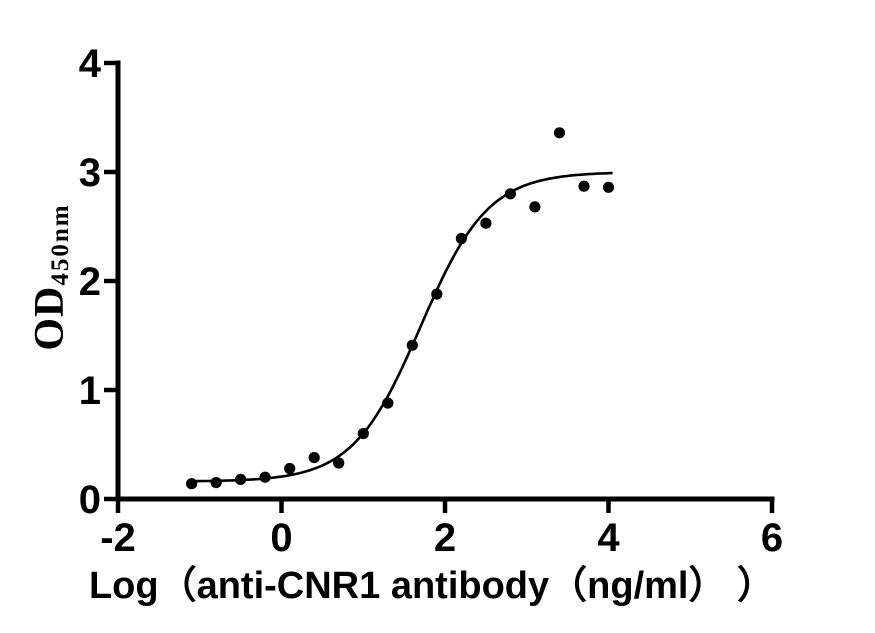  I want to click on x-axis-title: Log（anti-CNR1 antibody（ng/ml） ）, so click(432, 586).